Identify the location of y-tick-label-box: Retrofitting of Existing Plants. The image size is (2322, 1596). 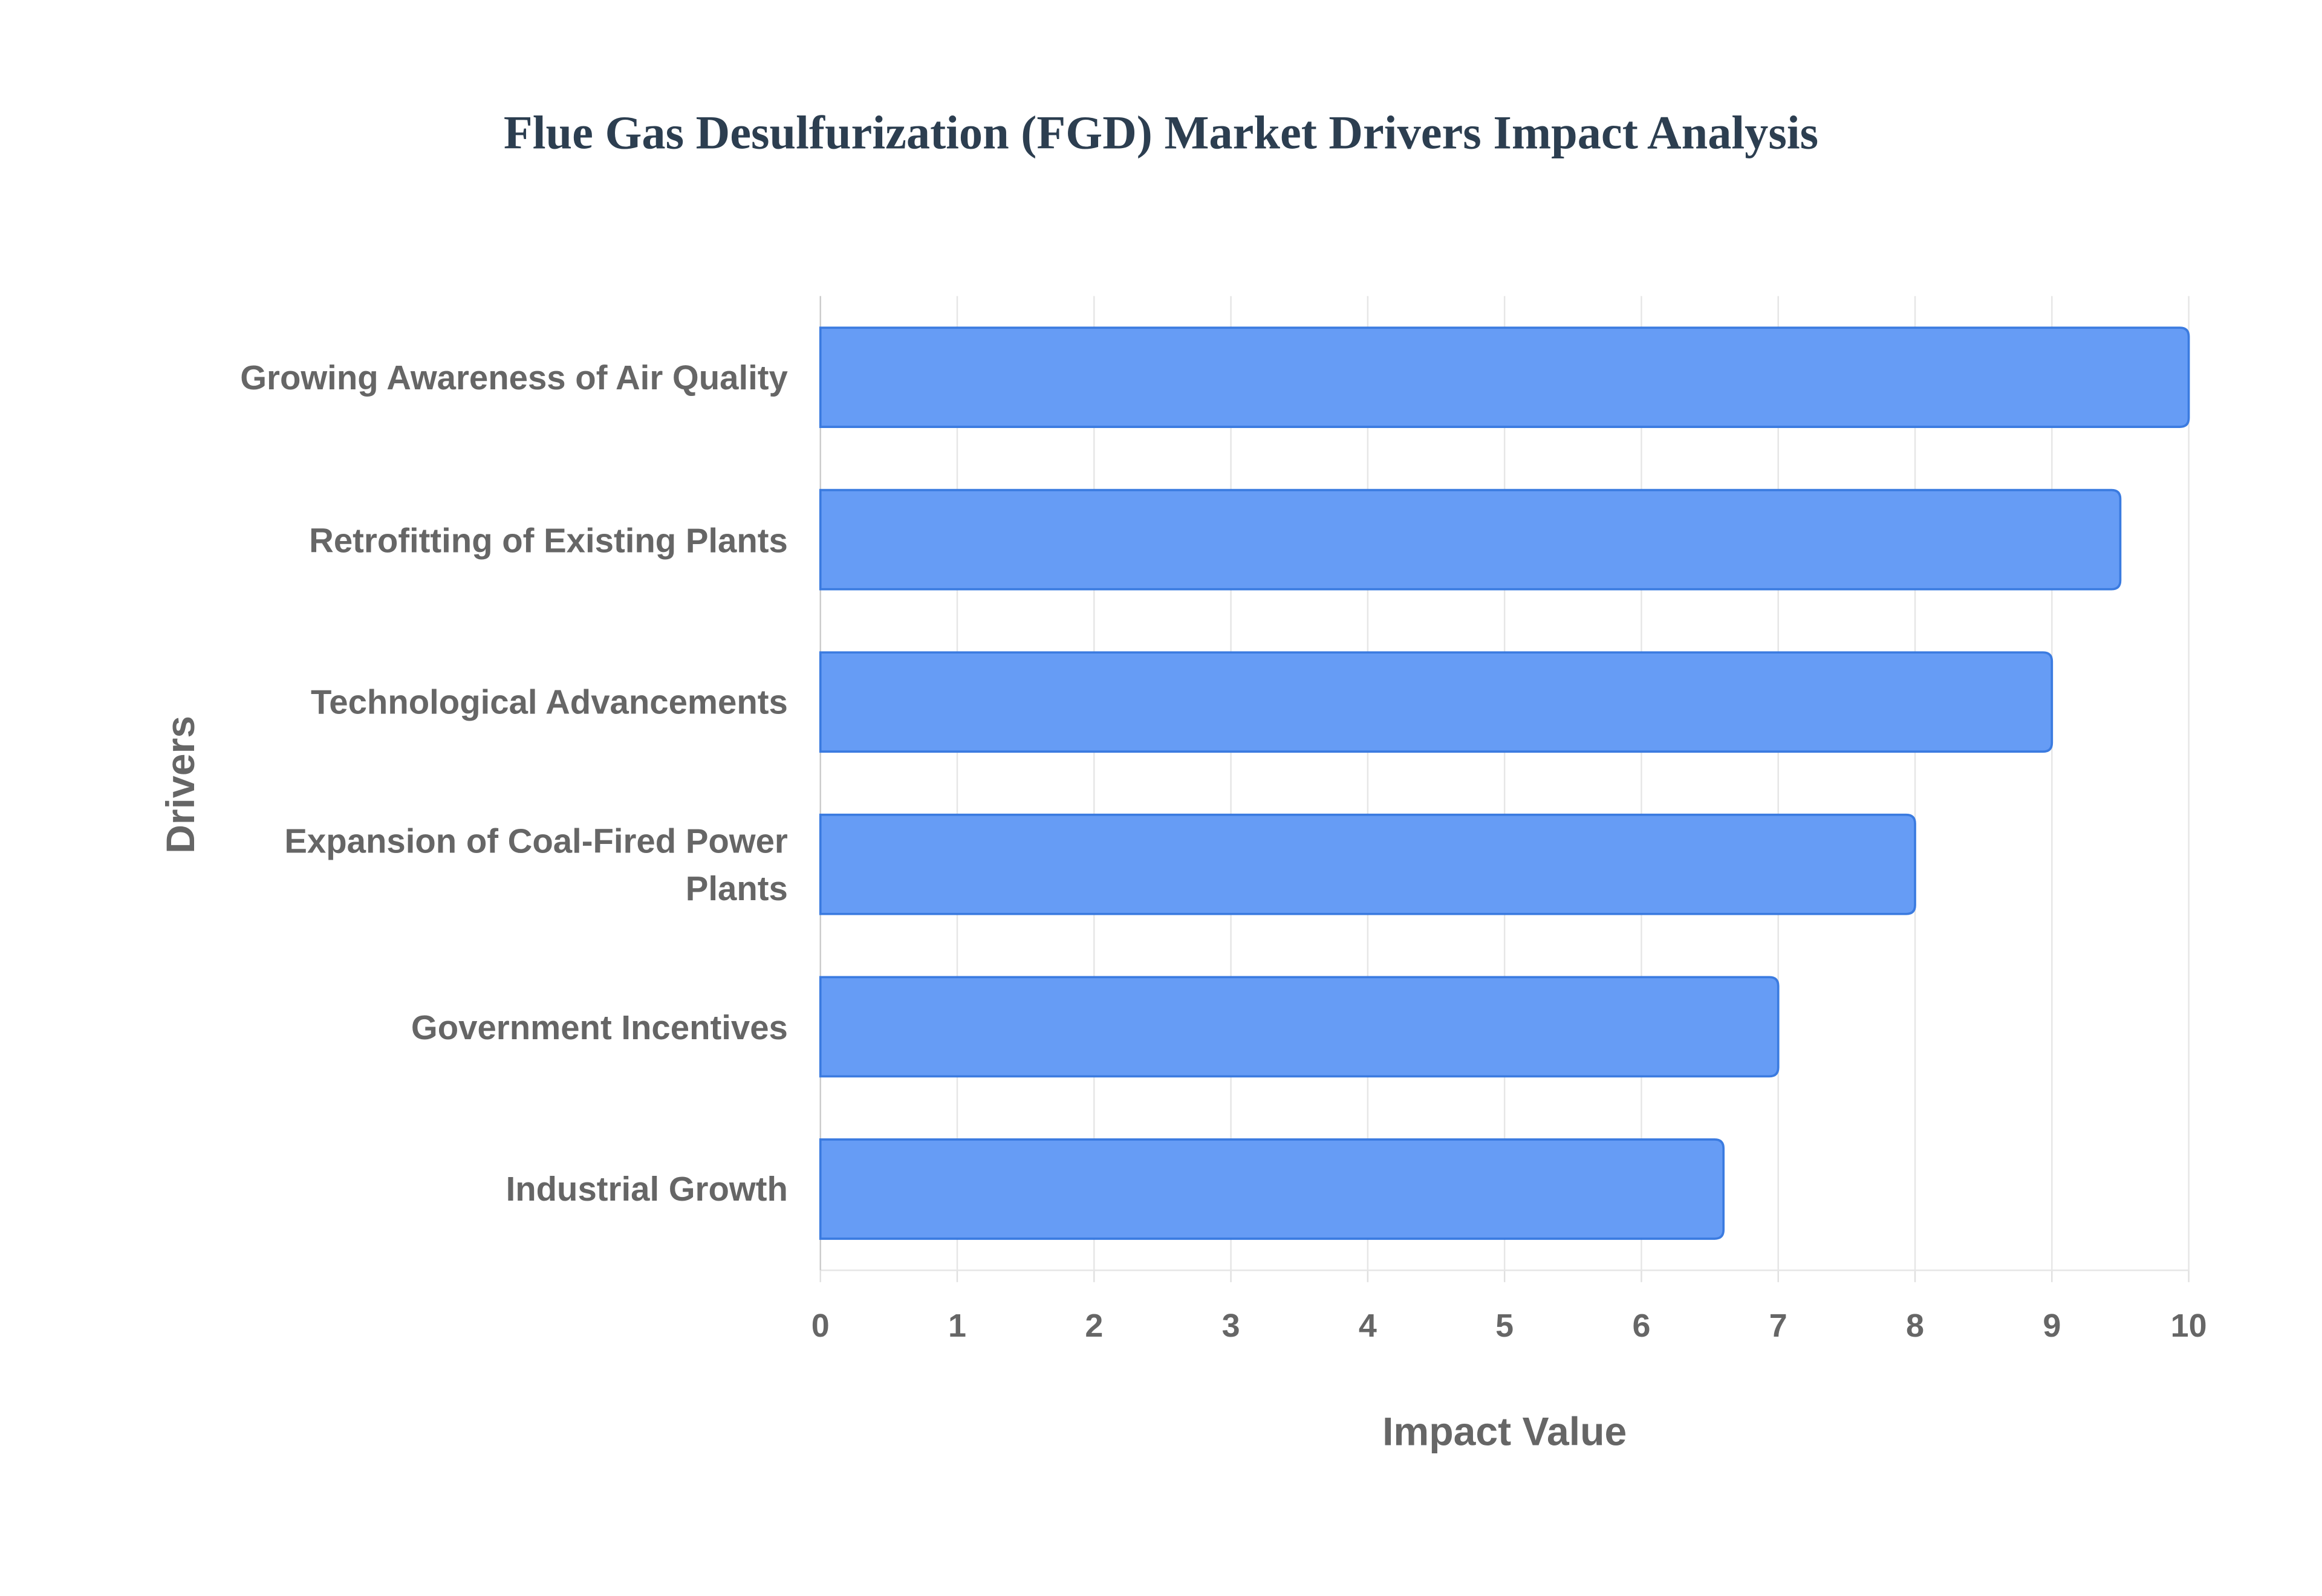
(548, 539).